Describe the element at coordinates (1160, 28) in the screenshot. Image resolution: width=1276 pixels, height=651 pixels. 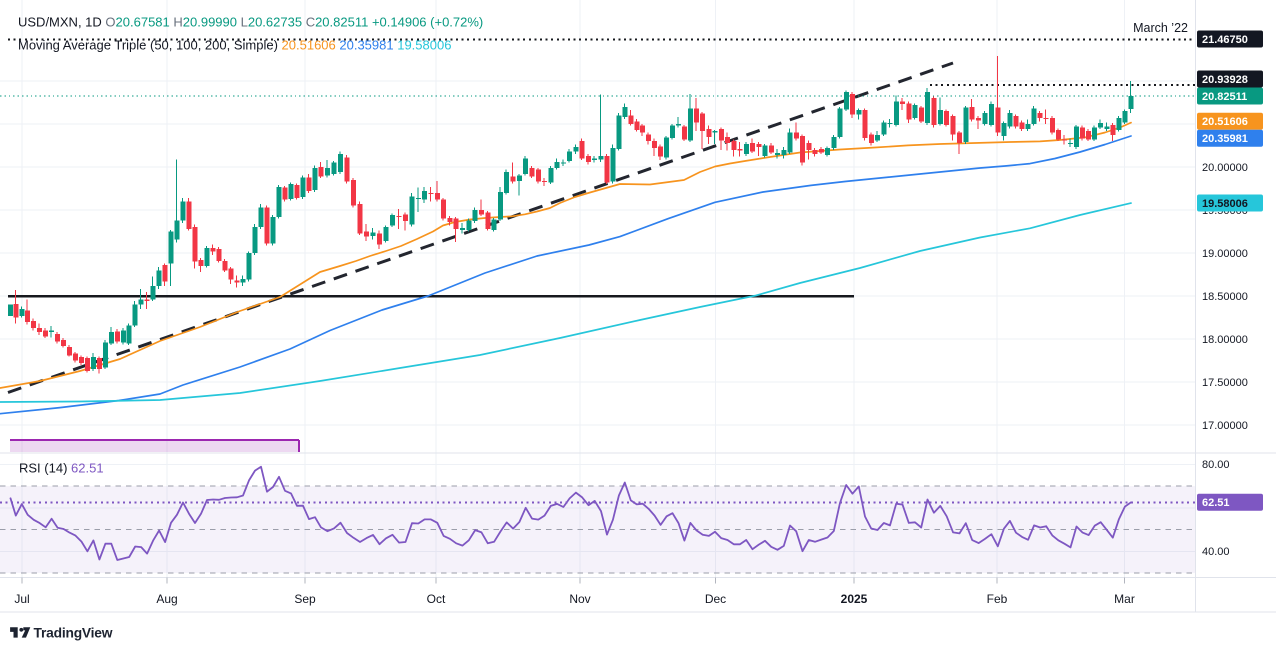
I see `svg-text: March ’22` at that location.